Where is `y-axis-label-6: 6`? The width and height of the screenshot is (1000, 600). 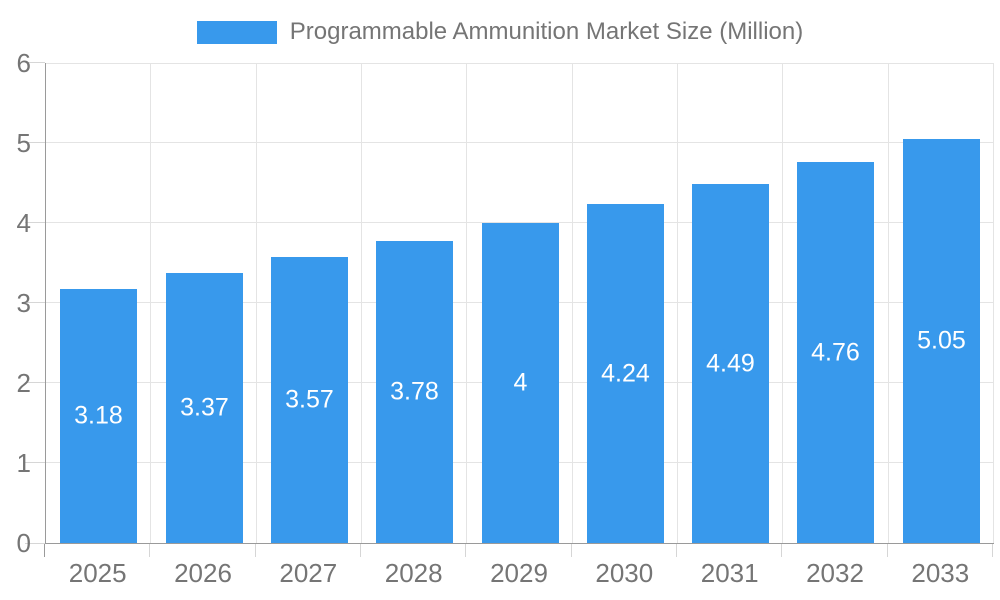 y-axis-label-6: 6 is located at coordinates (23, 63).